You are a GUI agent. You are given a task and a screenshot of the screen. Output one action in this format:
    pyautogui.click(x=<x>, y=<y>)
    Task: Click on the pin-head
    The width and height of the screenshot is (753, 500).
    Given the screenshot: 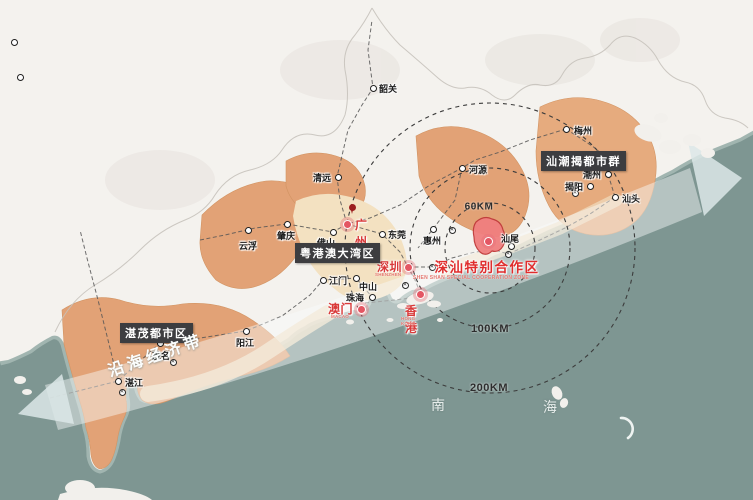 What is the action you would take?
    pyautogui.click(x=352, y=207)
    